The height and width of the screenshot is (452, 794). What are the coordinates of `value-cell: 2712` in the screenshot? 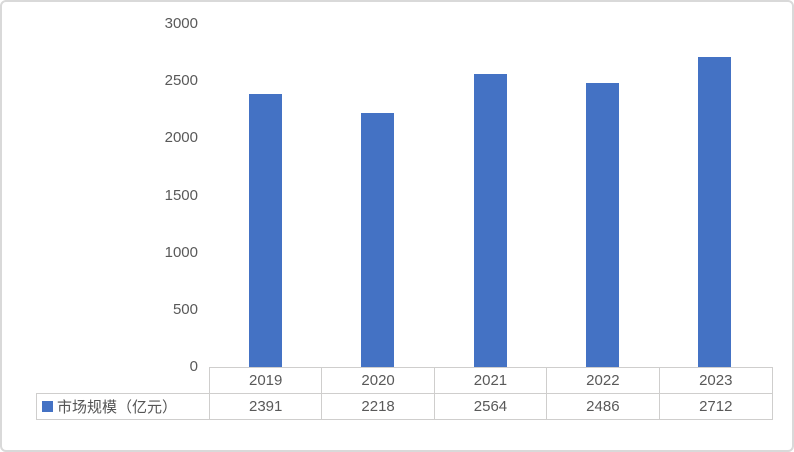 It's located at (716, 406).